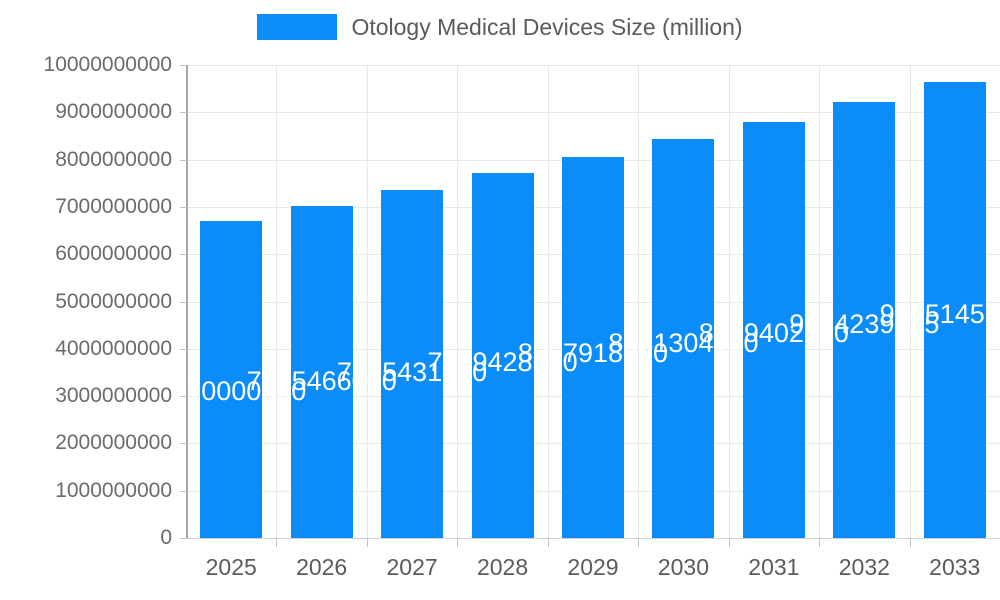 The width and height of the screenshot is (1000, 600). I want to click on bar-2029, so click(593, 347).